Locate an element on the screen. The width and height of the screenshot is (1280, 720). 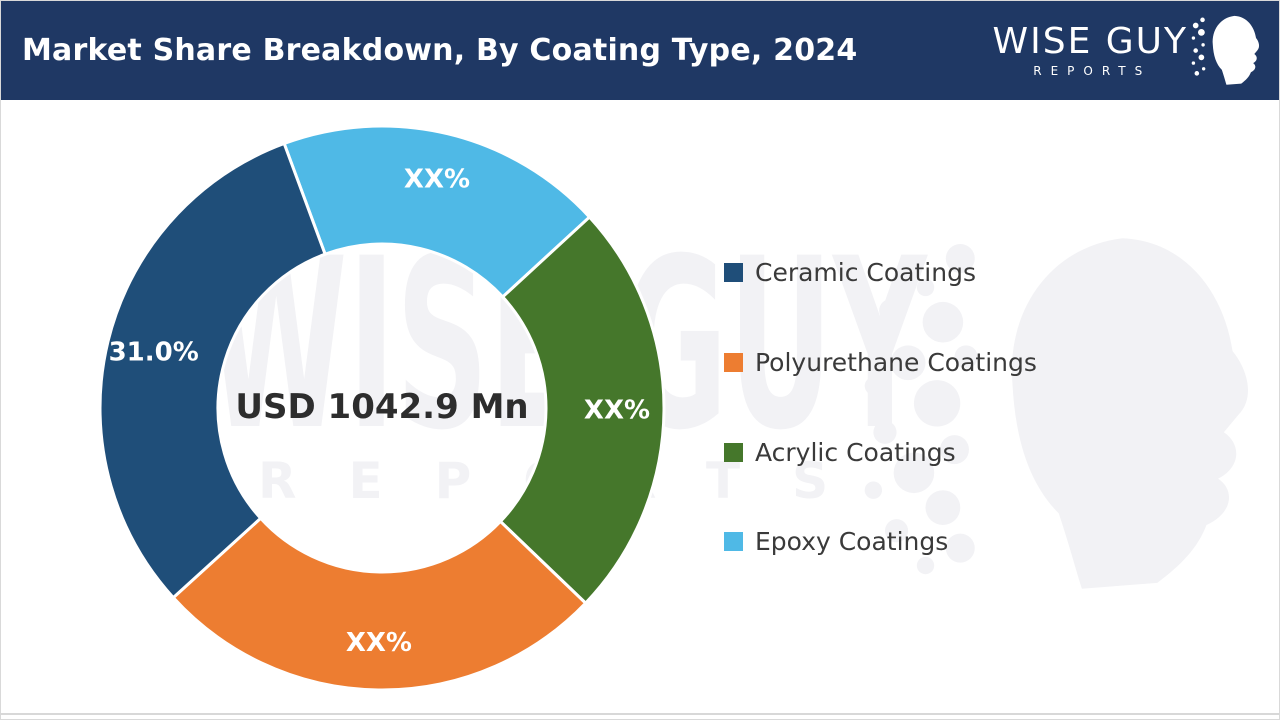
legend-item-polyurethane-coatings: Polyurethane Coatings is located at coordinates (880, 362).